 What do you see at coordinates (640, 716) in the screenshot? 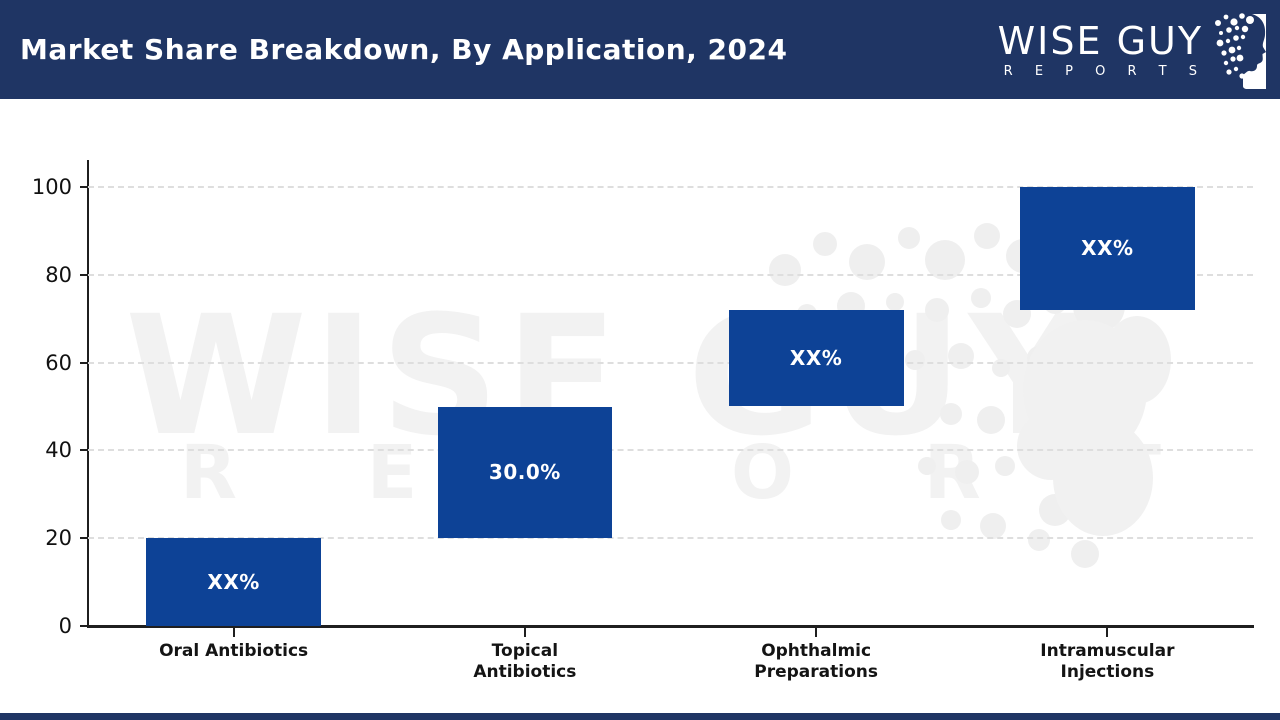
I see `footer-bar` at bounding box center [640, 716].